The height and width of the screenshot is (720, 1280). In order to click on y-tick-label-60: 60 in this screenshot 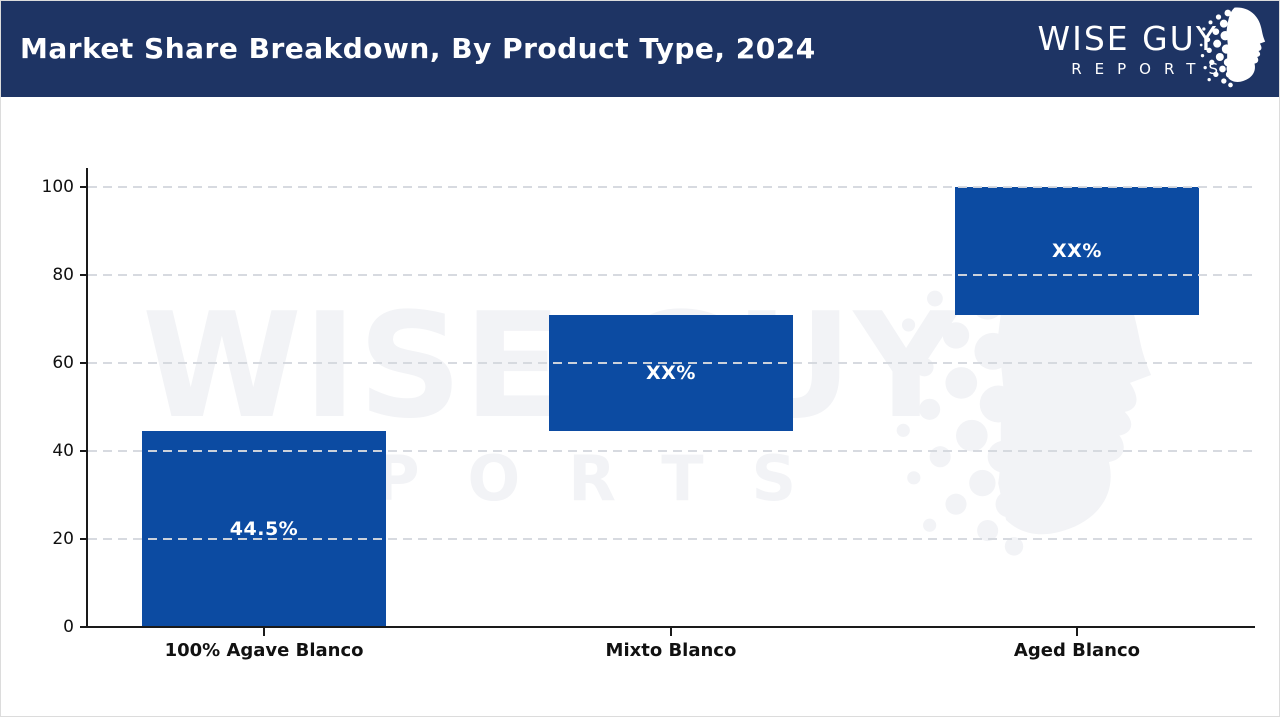, I will do `click(63, 362)`.